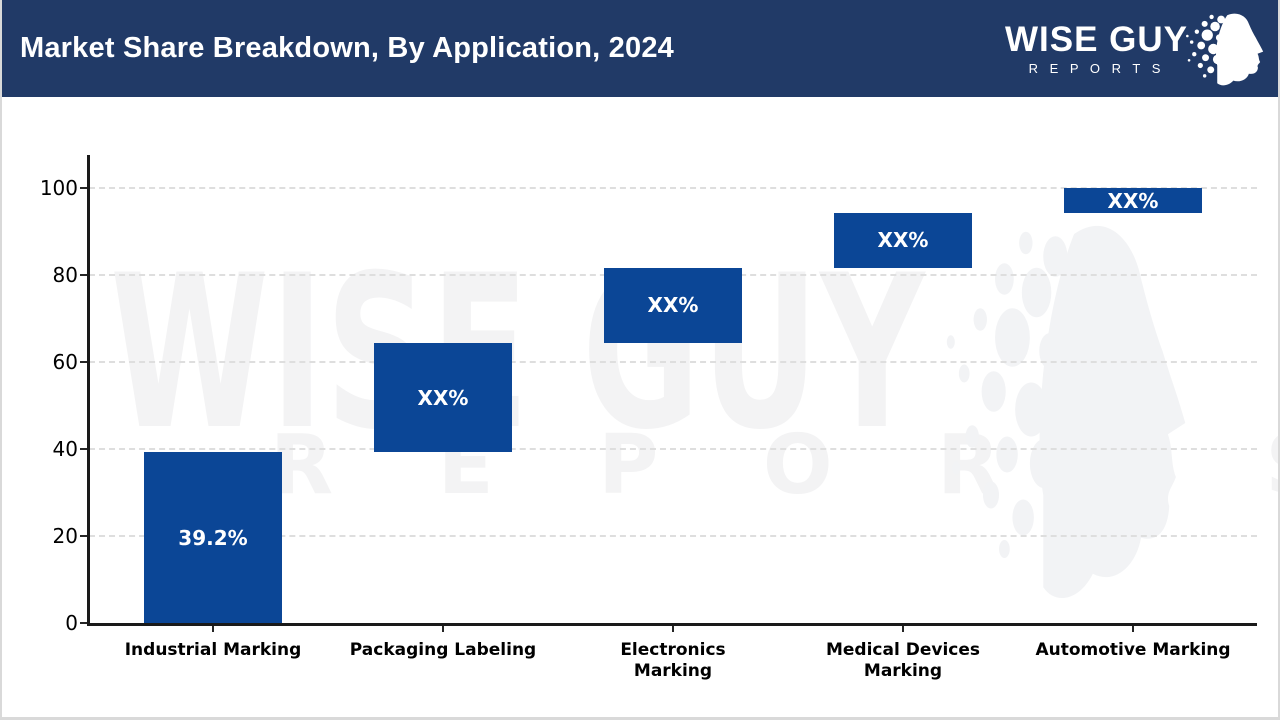 Image resolution: width=1280 pixels, height=720 pixels. I want to click on x-axis-line, so click(672, 624).